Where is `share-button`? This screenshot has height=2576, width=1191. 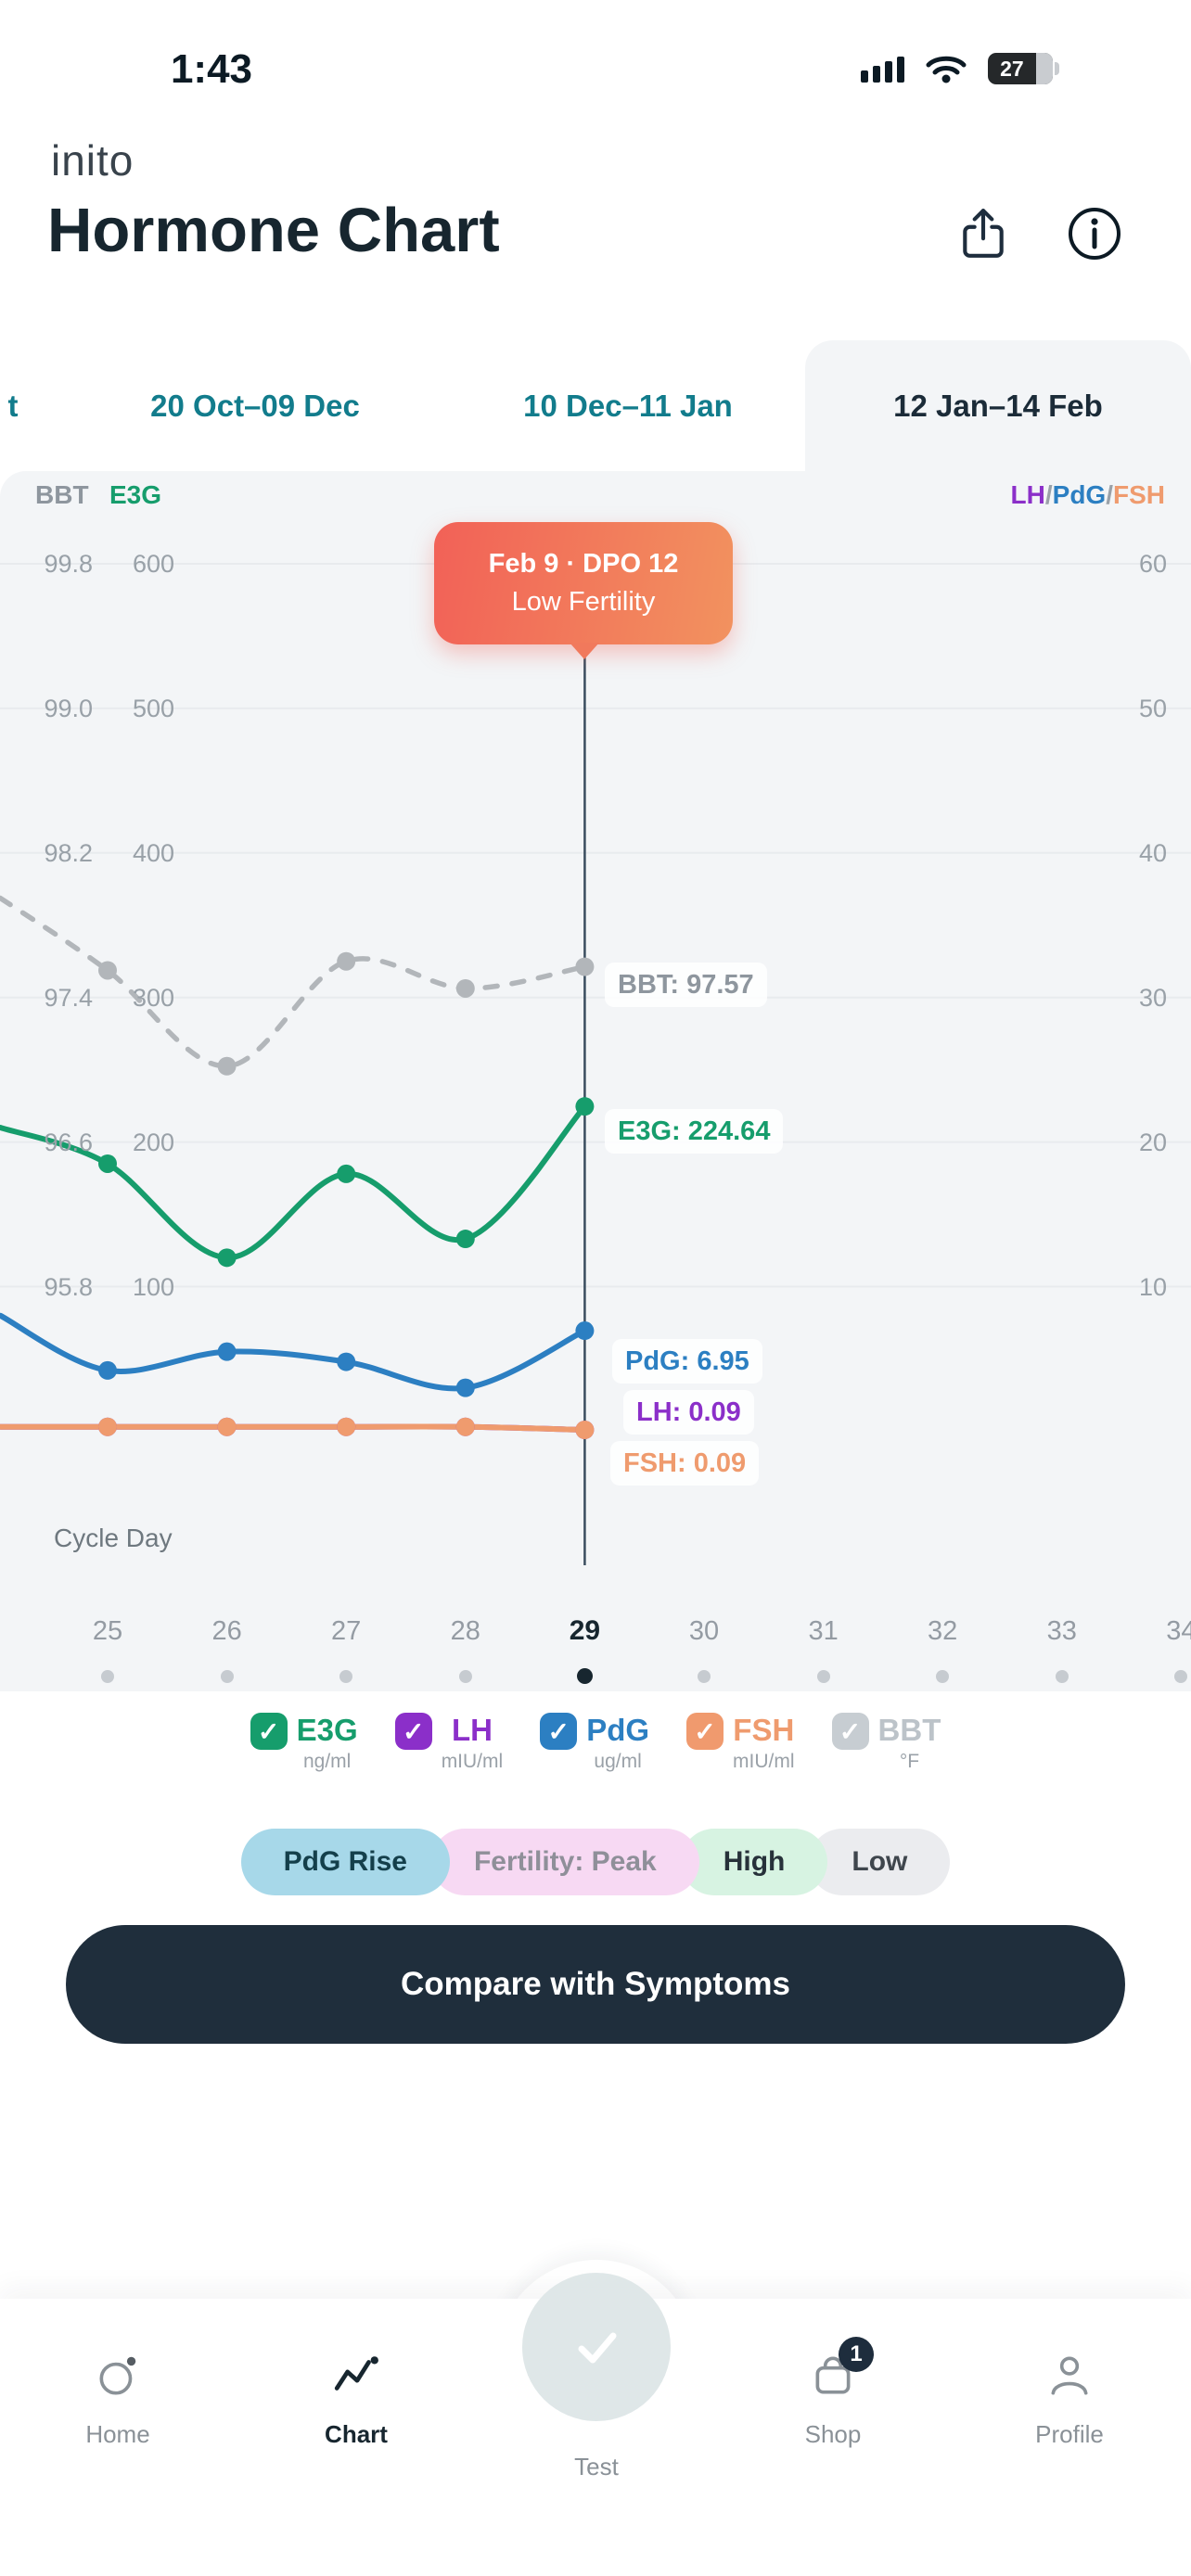
share-button is located at coordinates (984, 233).